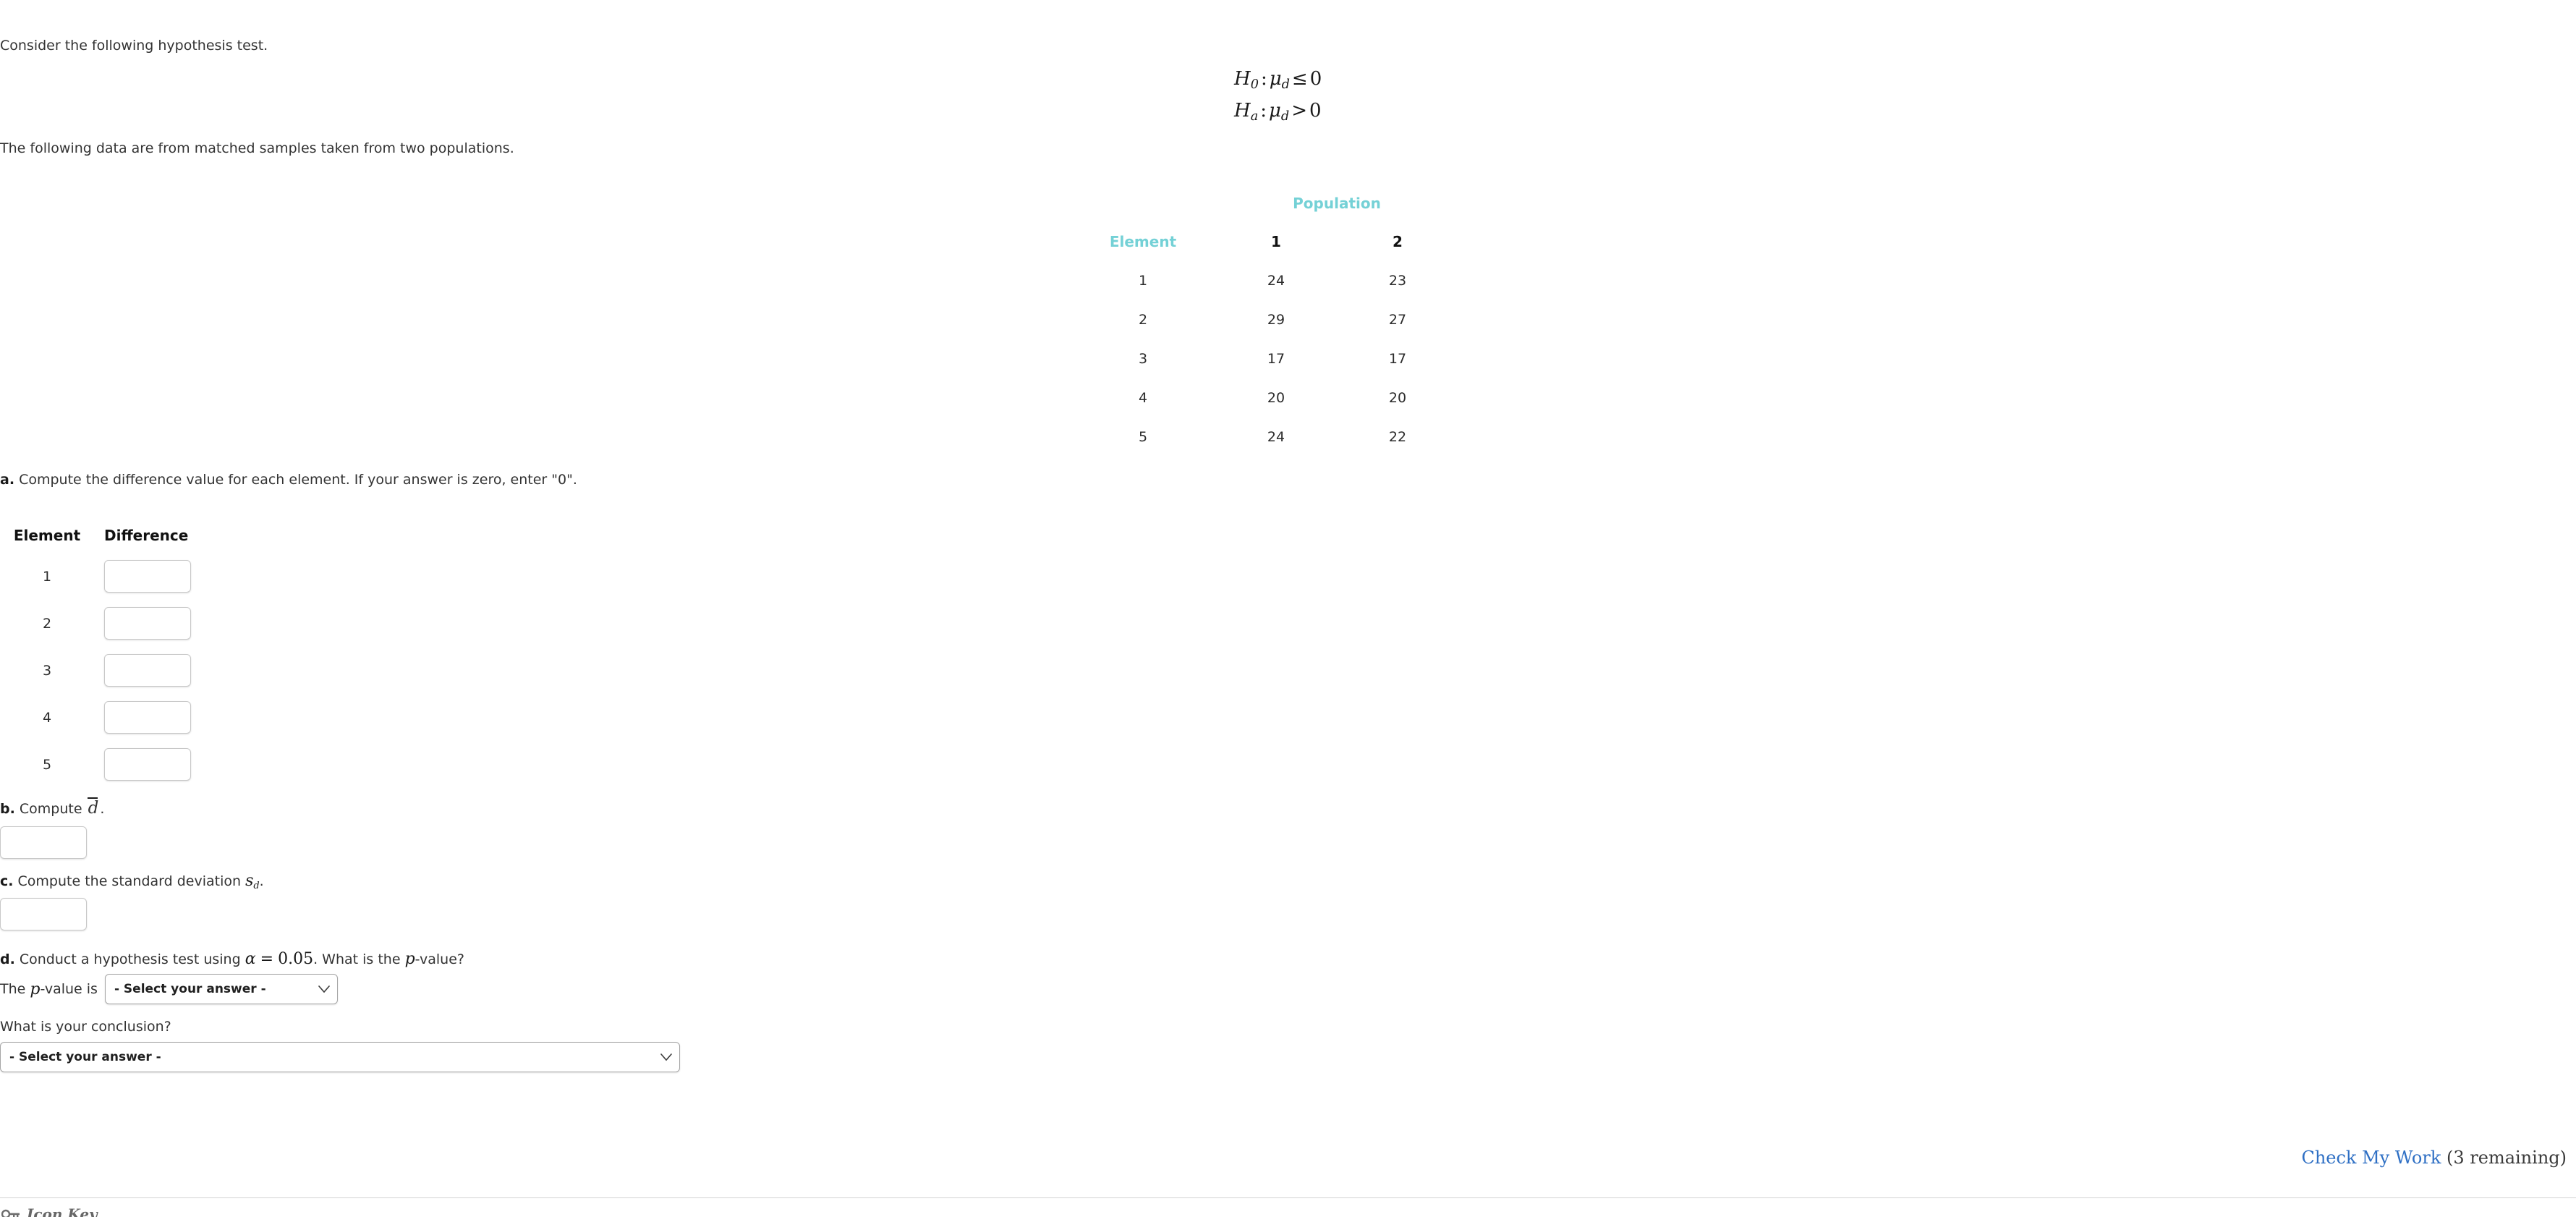  I want to click on s-subscript-d: d, so click(256, 885).